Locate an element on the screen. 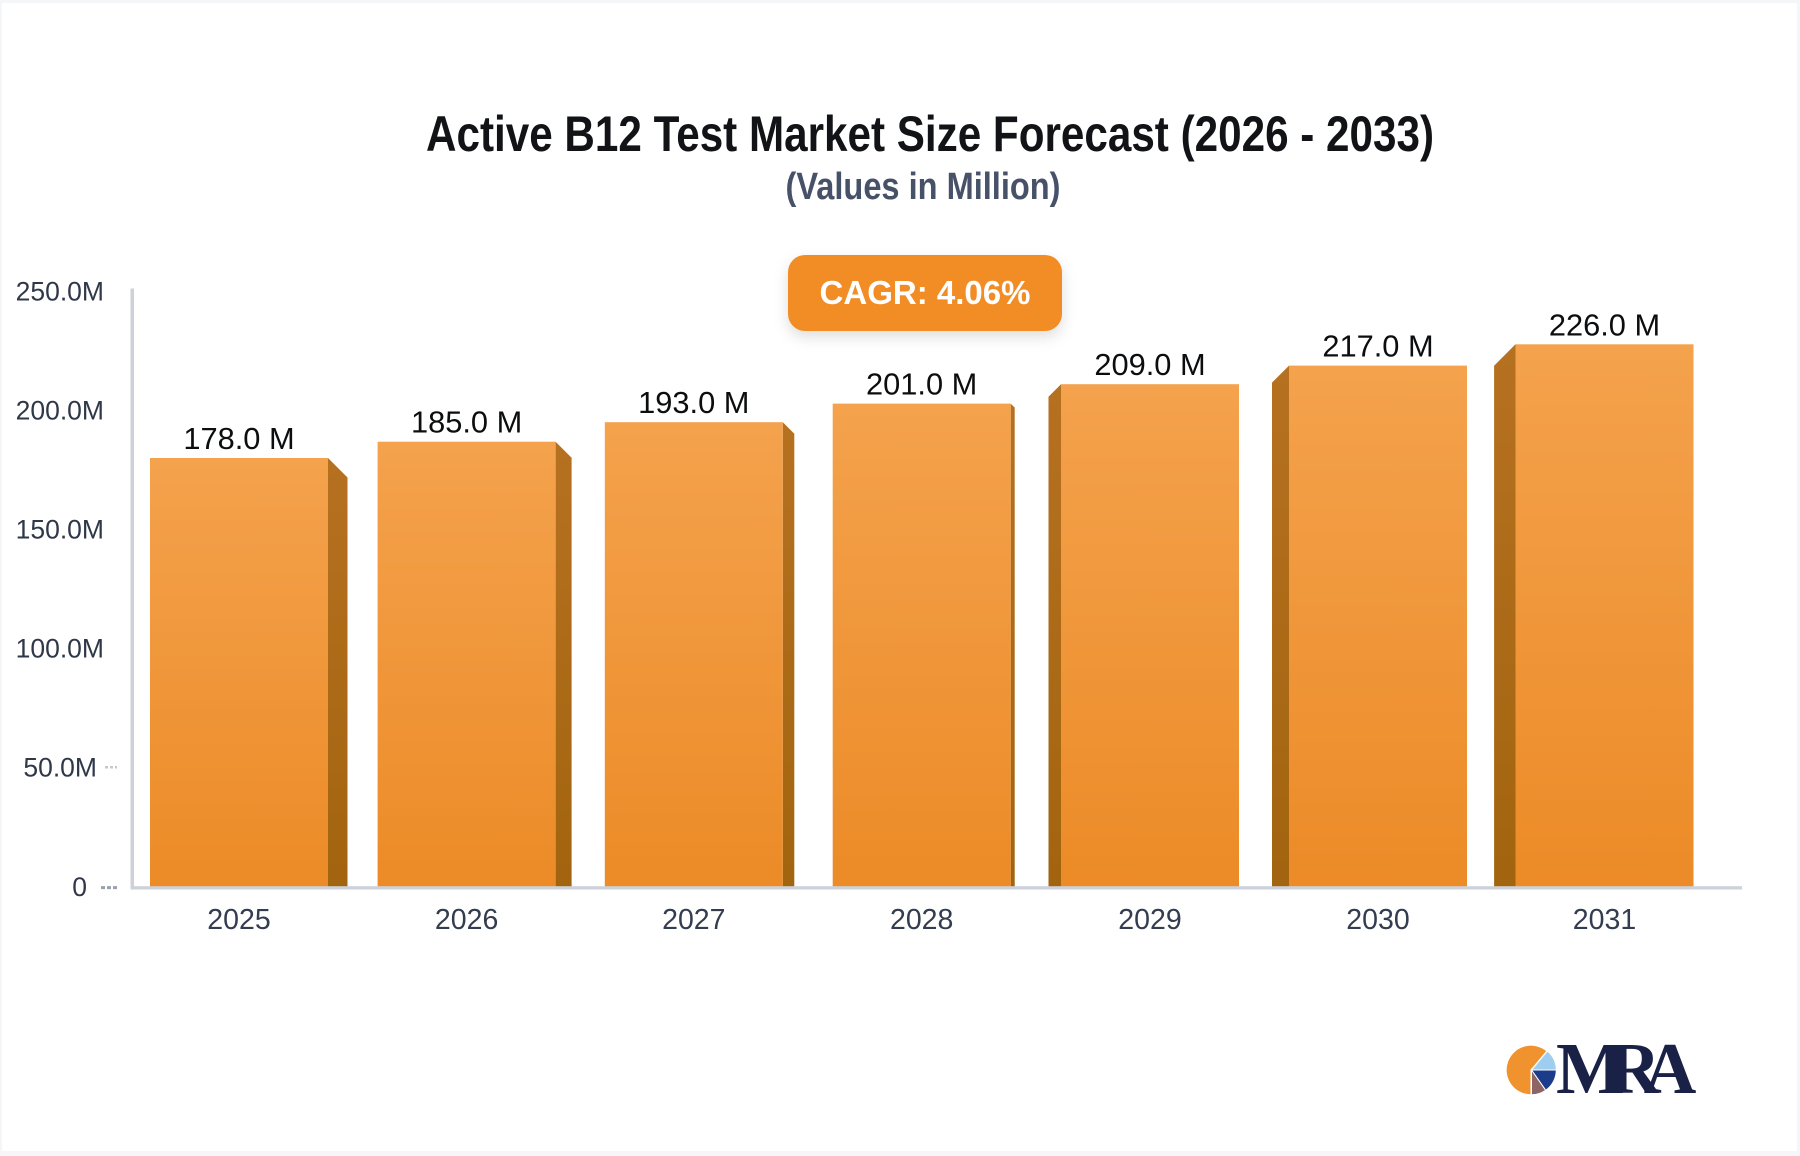 This screenshot has height=1156, width=1800. svg-text: 226.0 M is located at coordinates (1604, 324).